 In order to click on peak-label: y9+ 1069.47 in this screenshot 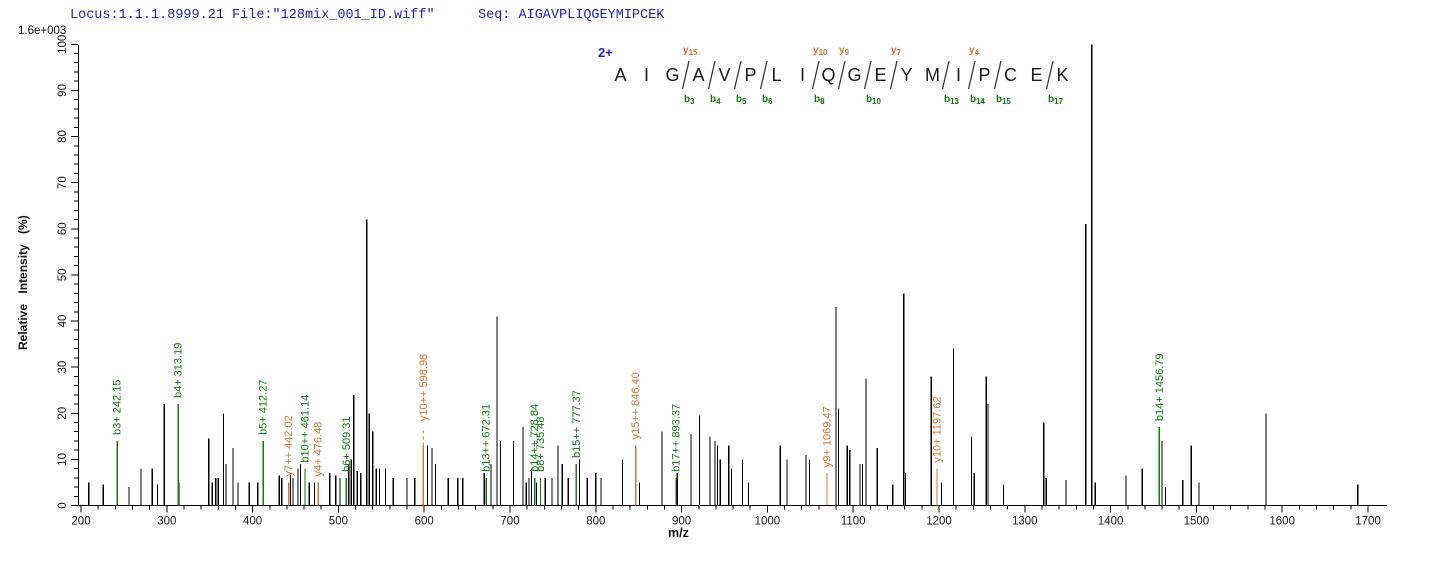, I will do `click(828, 436)`.